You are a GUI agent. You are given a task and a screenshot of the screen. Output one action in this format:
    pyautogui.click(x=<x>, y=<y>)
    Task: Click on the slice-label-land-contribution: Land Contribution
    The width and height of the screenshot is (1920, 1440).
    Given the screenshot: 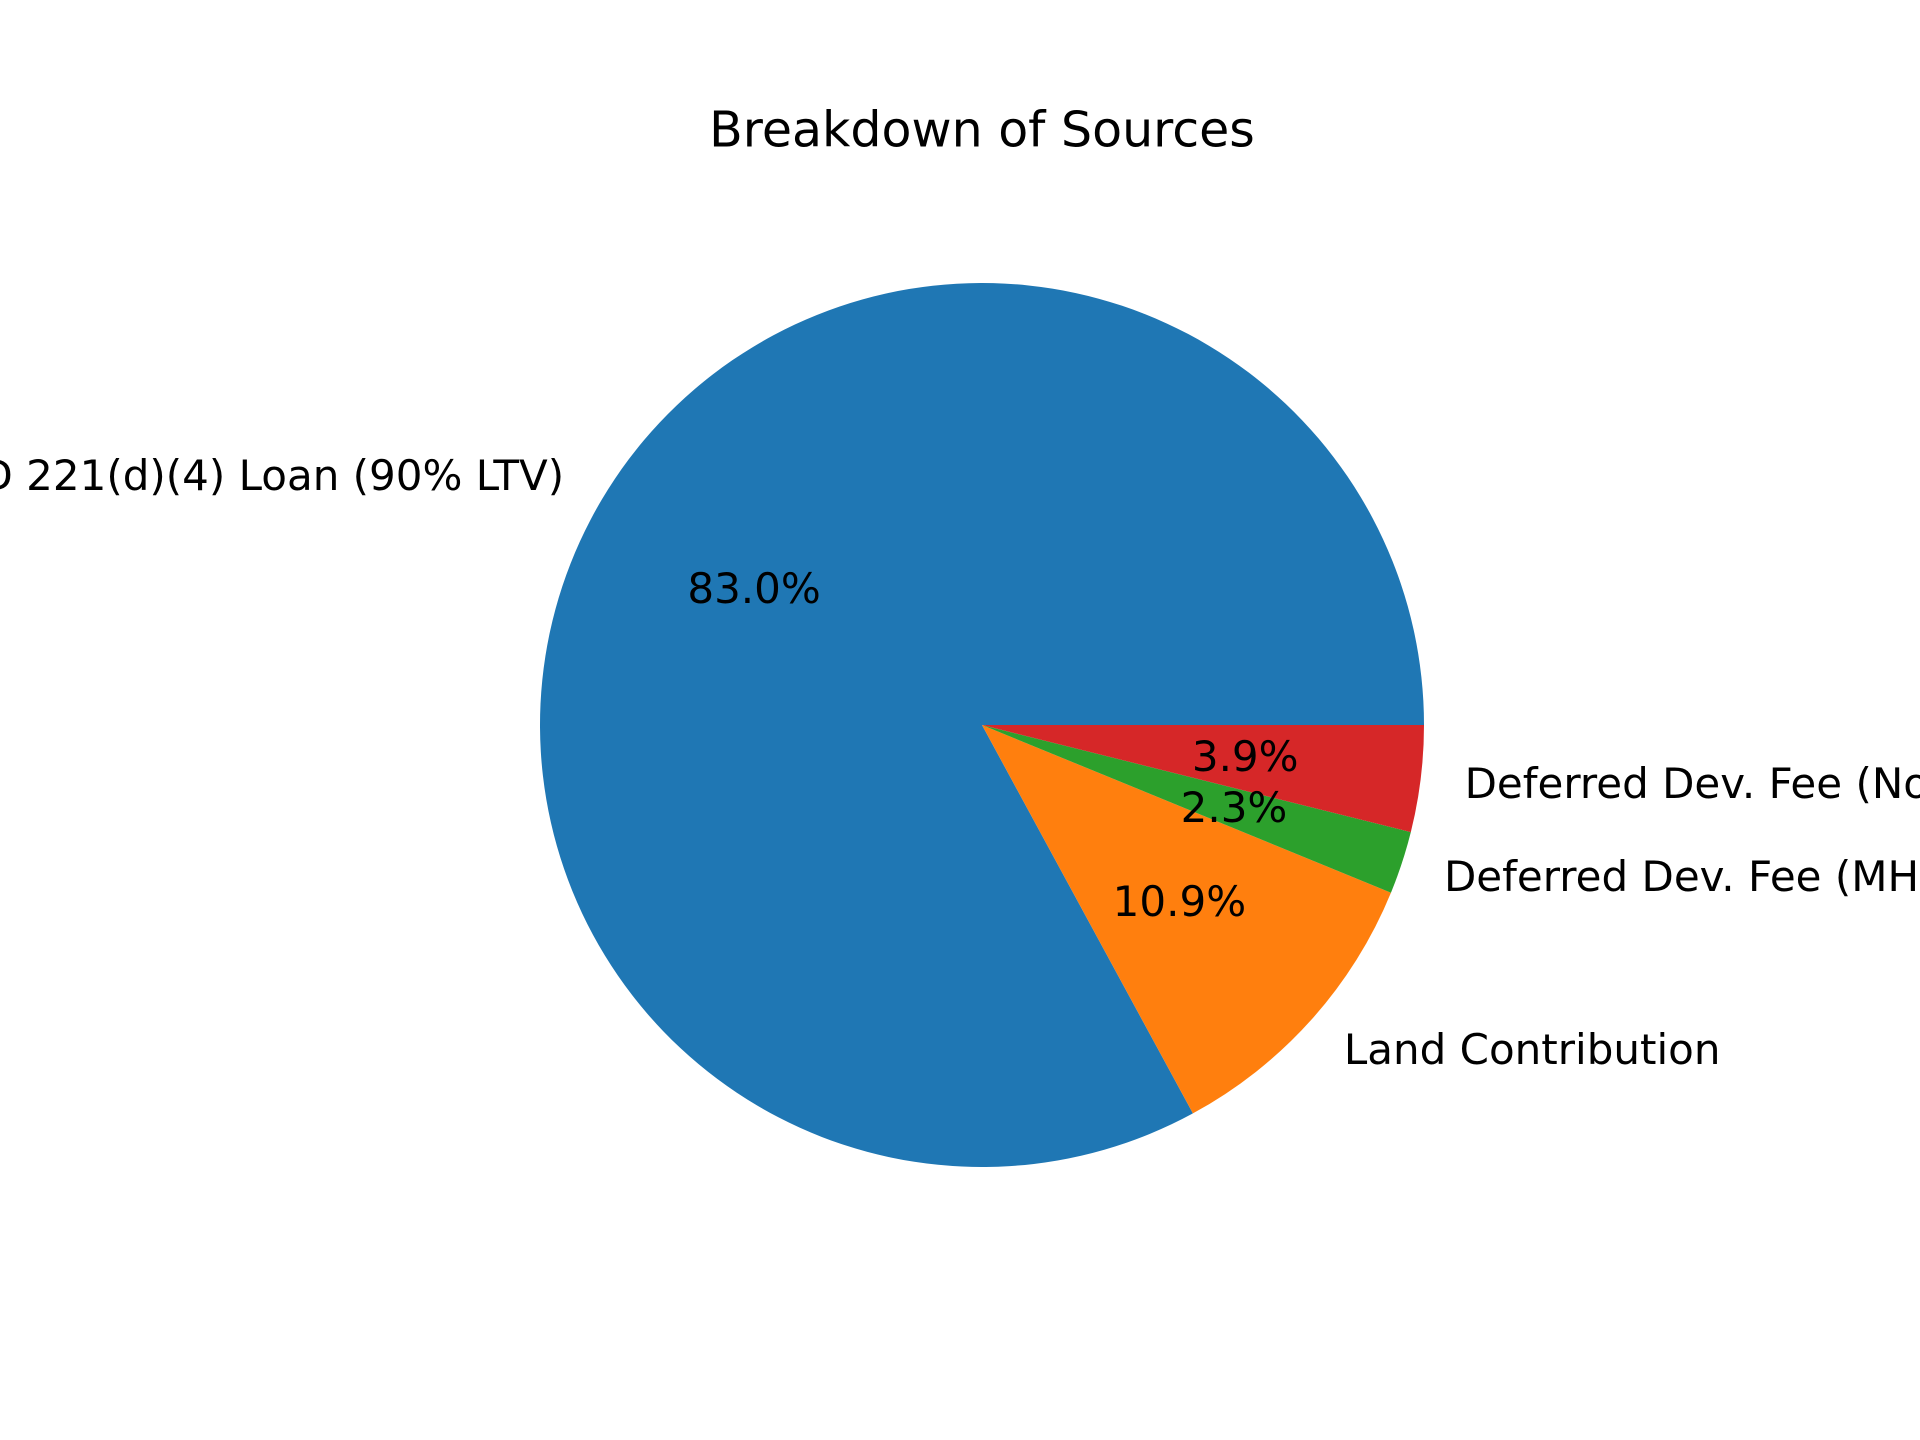 What is the action you would take?
    pyautogui.click(x=1532, y=1049)
    